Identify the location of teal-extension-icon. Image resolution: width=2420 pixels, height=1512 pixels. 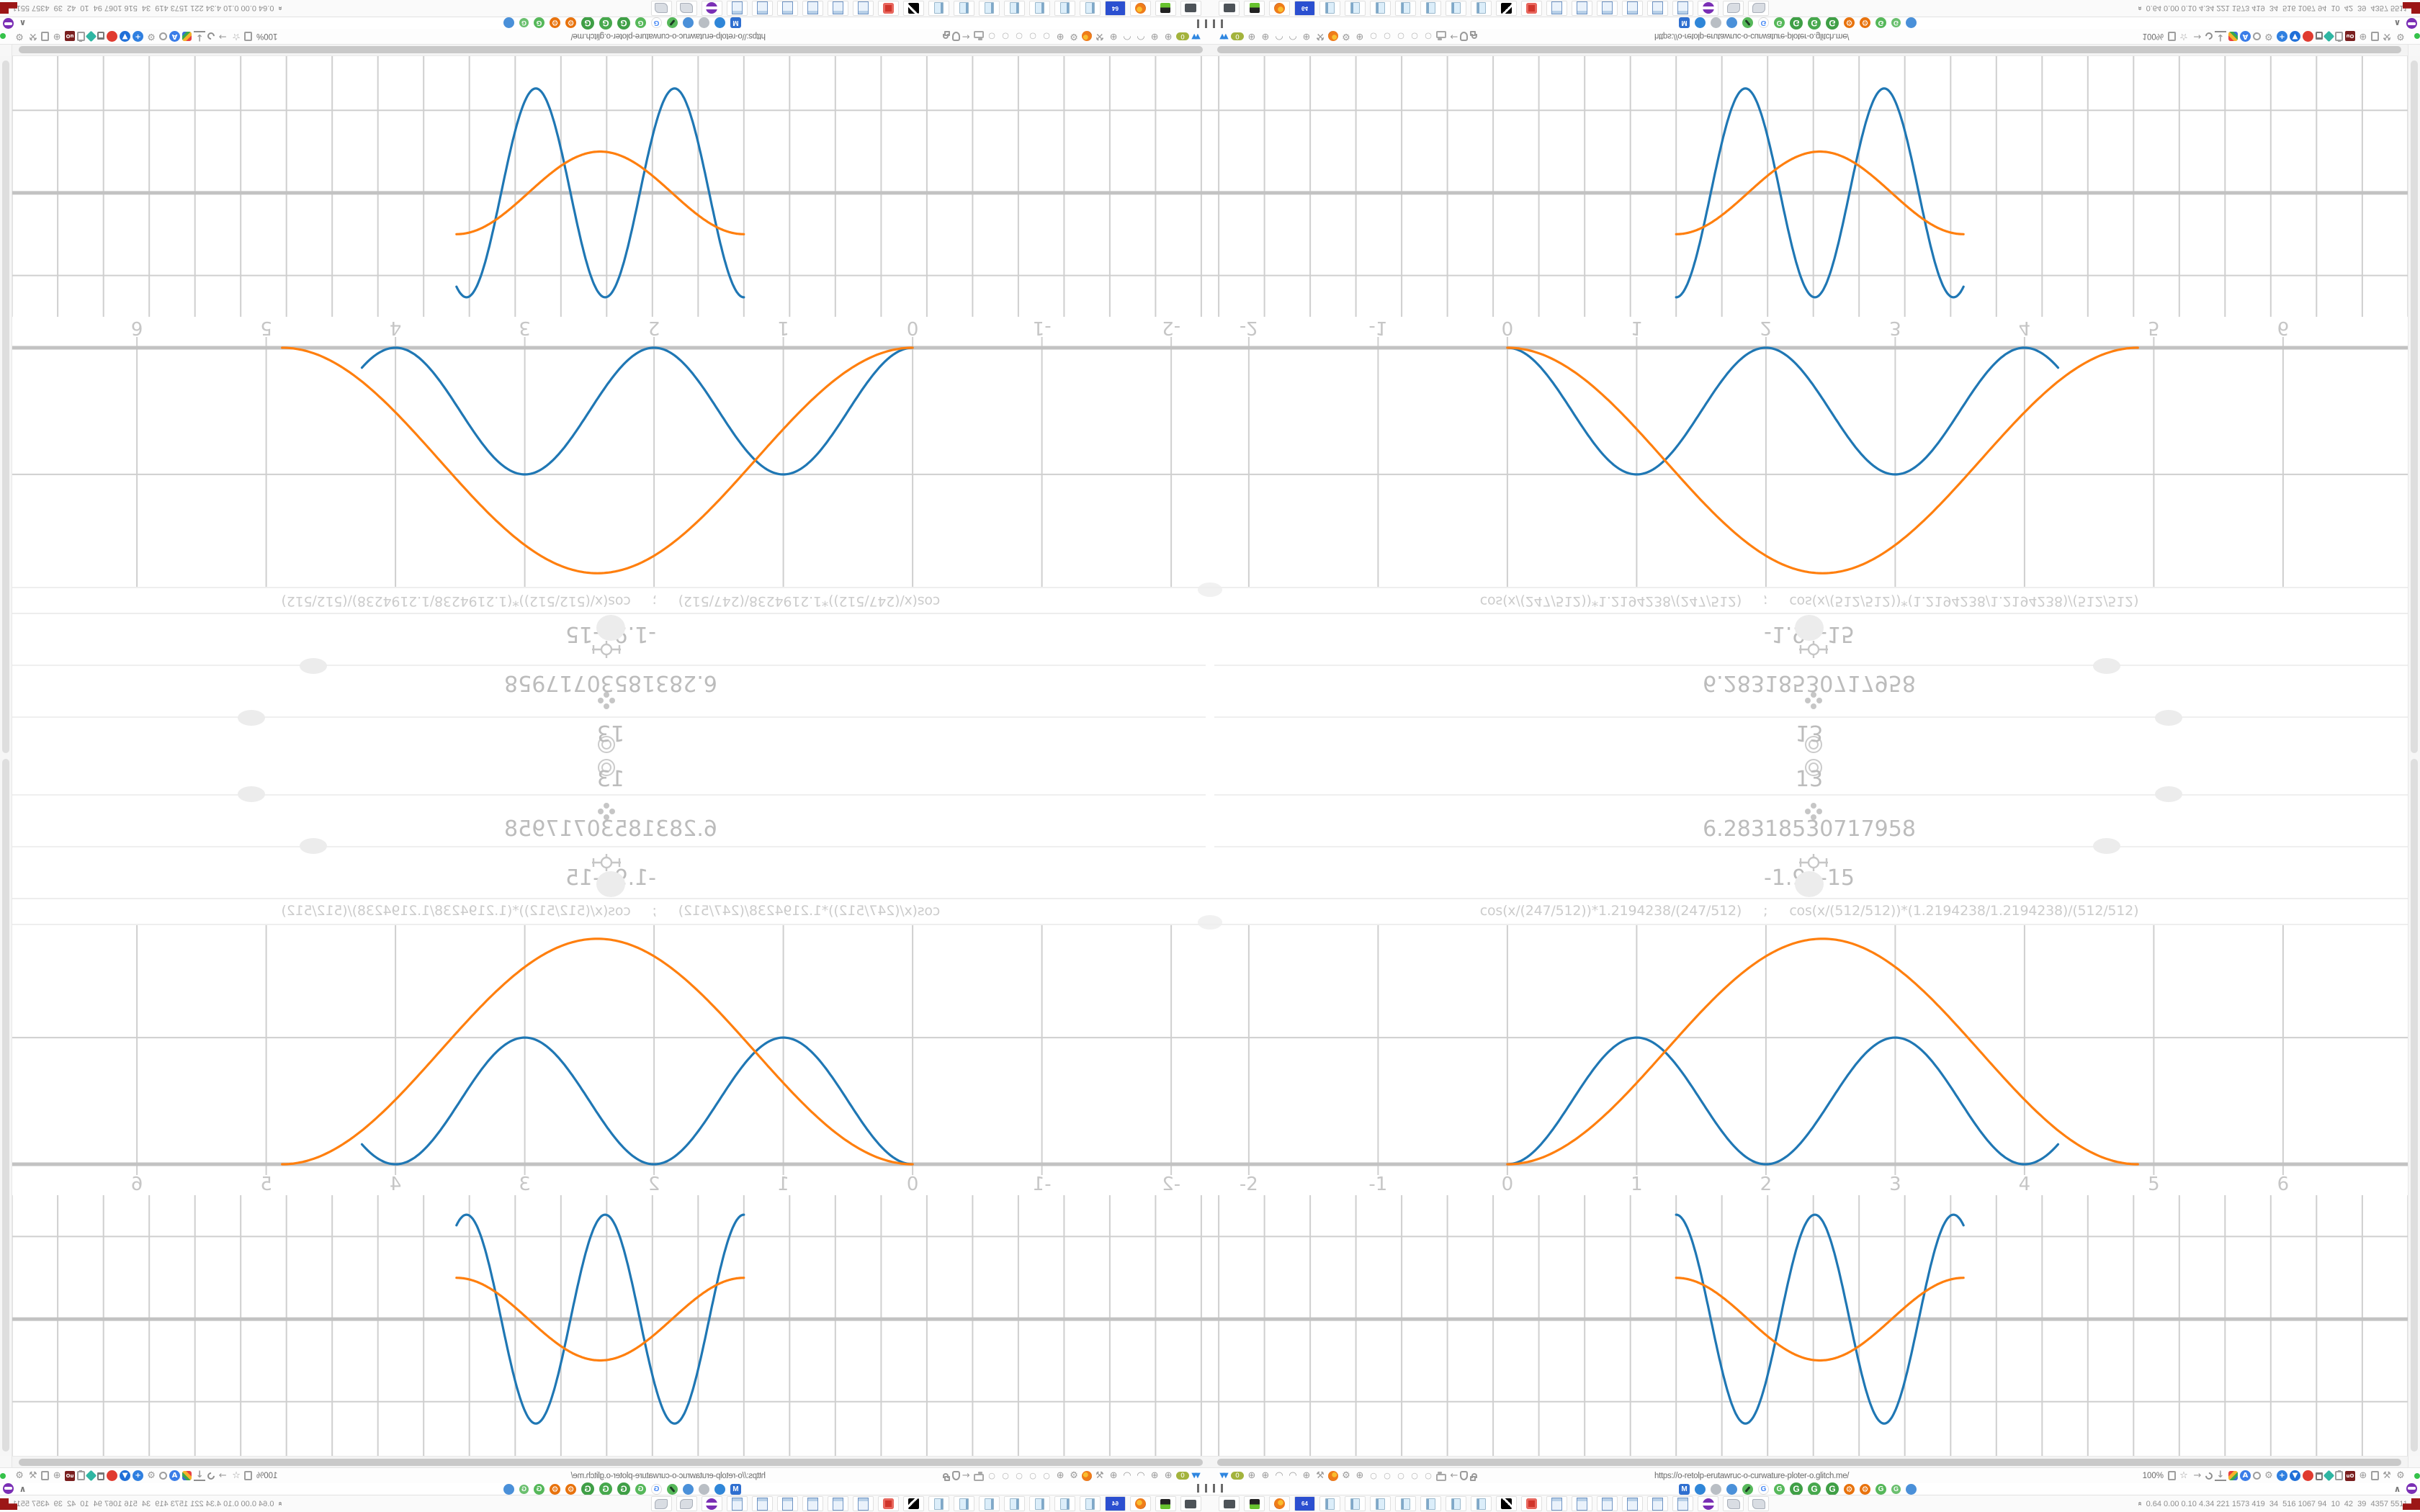
(2329, 36).